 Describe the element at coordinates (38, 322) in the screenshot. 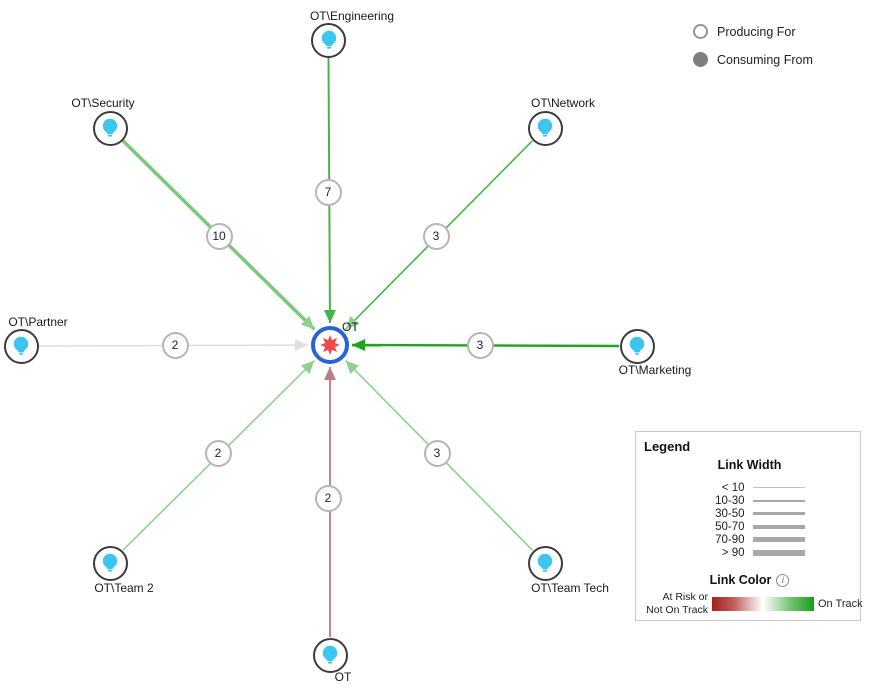

I see `node-label-partner: OT\Partner` at that location.